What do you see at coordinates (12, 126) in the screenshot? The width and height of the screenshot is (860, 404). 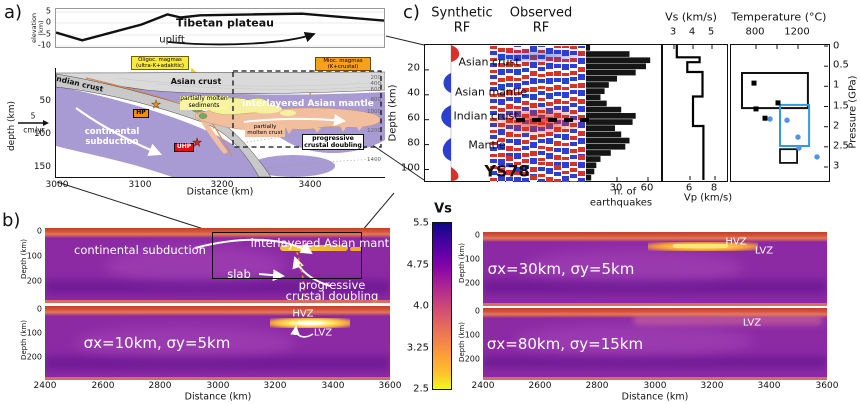 I see `section-depth-axis-label: depth (km)` at bounding box center [12, 126].